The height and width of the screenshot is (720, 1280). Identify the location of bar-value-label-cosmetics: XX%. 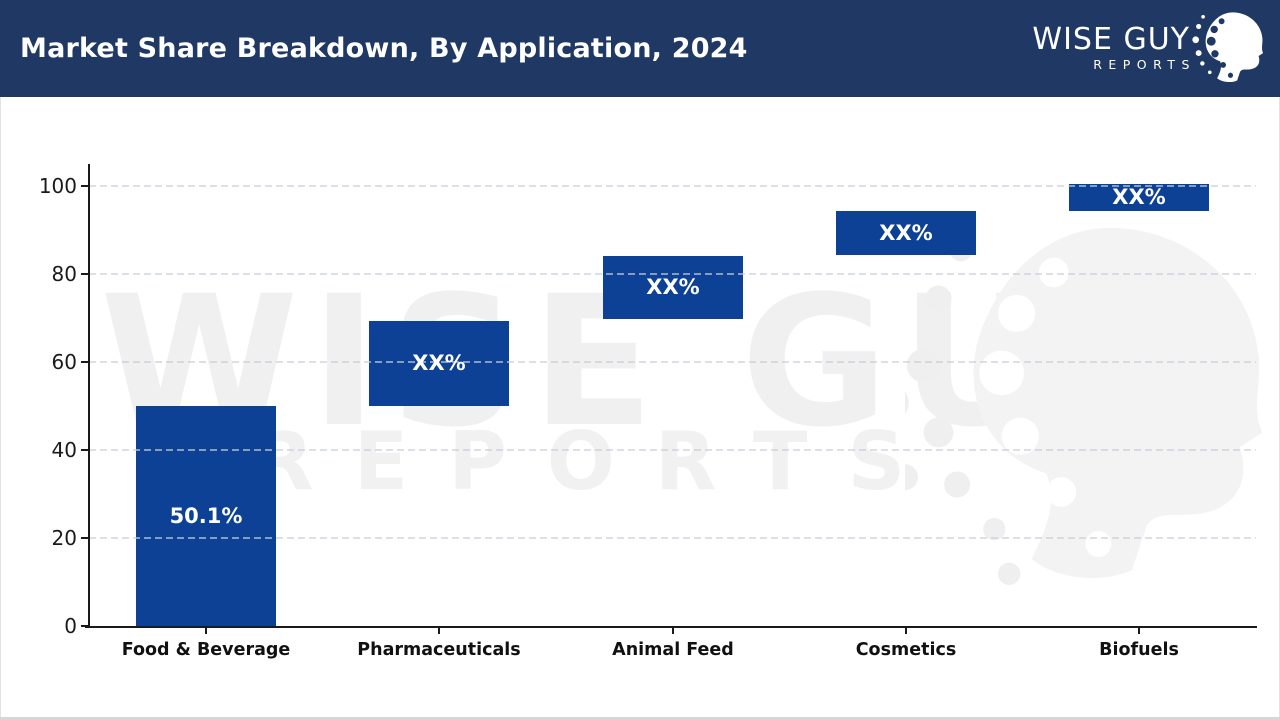
(906, 233).